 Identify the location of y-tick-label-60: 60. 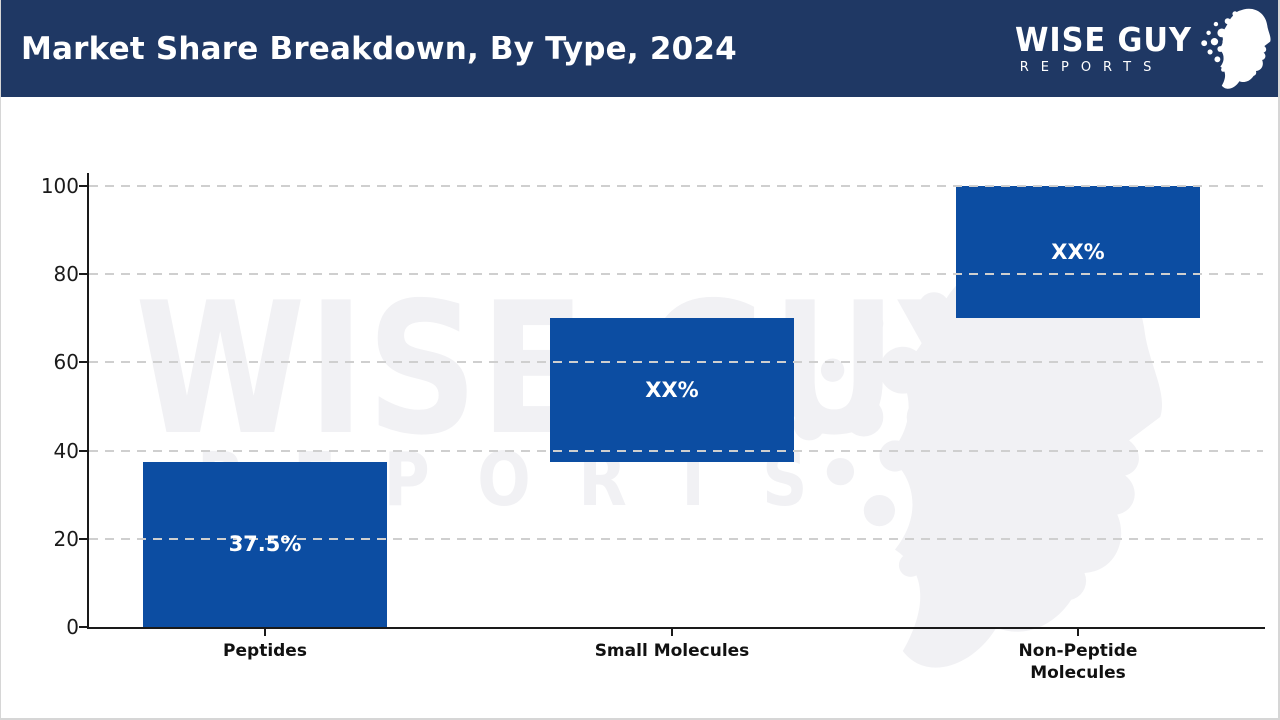
(66, 362).